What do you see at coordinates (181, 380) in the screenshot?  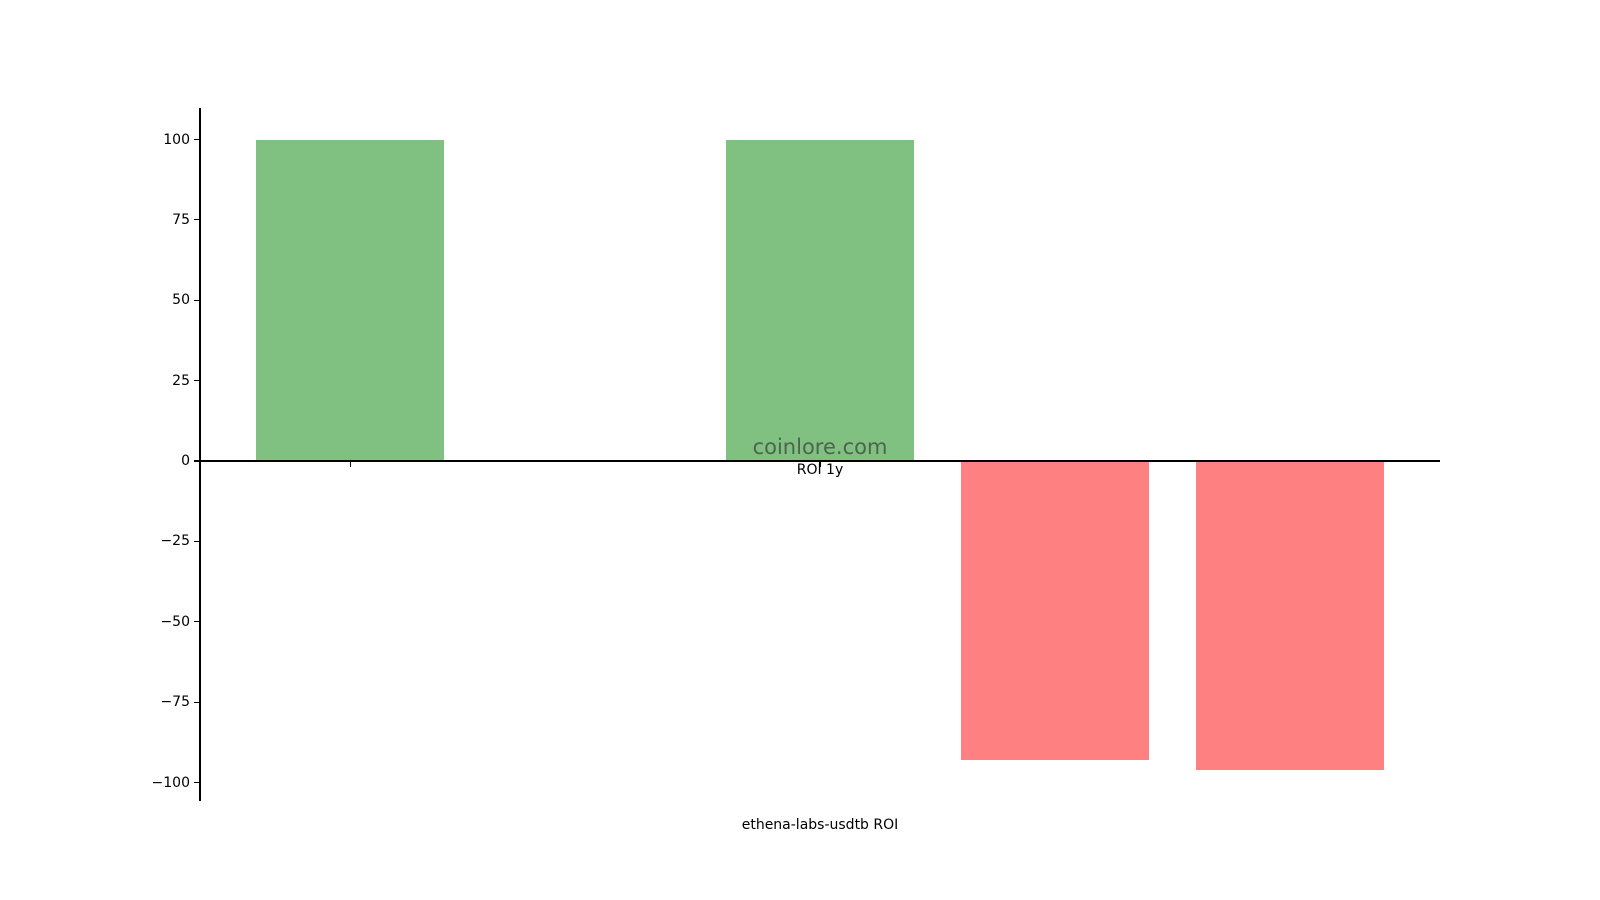 I see `y-tick-label: 25` at bounding box center [181, 380].